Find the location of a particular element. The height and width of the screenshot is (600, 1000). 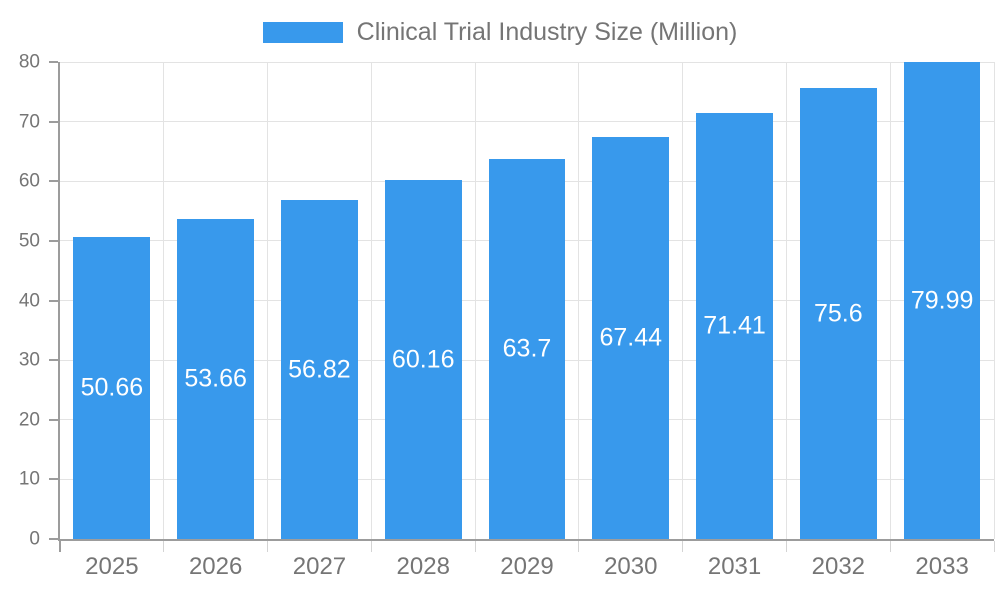

bar-value-label: 50.66 is located at coordinates (112, 387).